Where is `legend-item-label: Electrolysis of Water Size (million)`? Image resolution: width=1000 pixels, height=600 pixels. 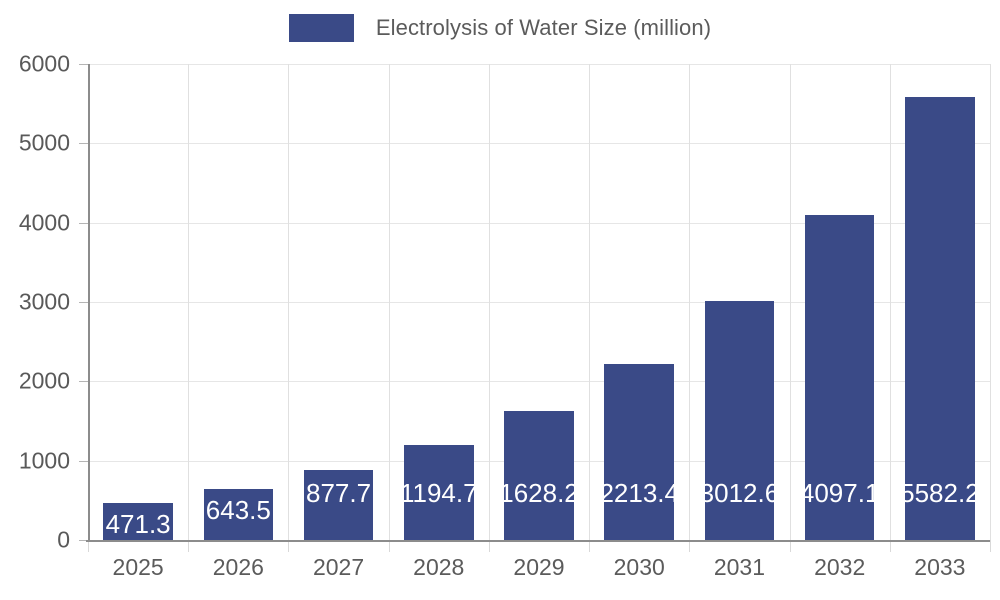 legend-item-label: Electrolysis of Water Size (million) is located at coordinates (543, 27).